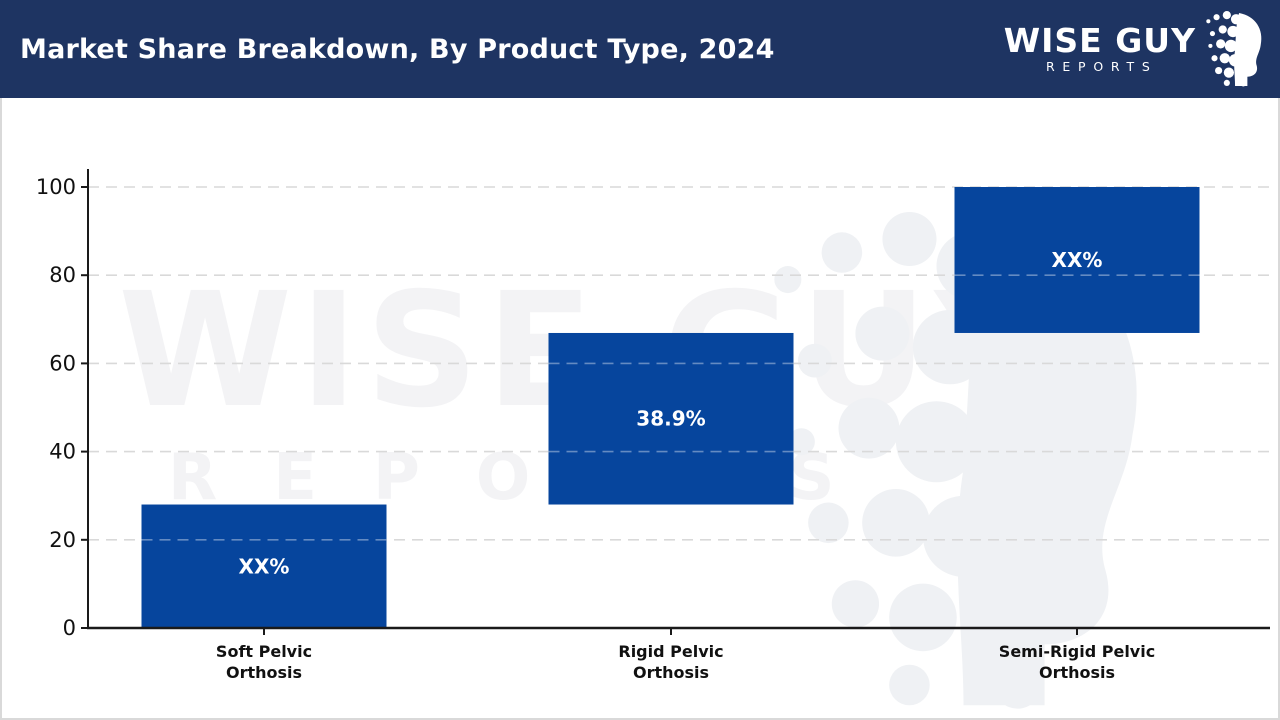  What do you see at coordinates (62, 452) in the screenshot?
I see `y-tick-label: 40` at bounding box center [62, 452].